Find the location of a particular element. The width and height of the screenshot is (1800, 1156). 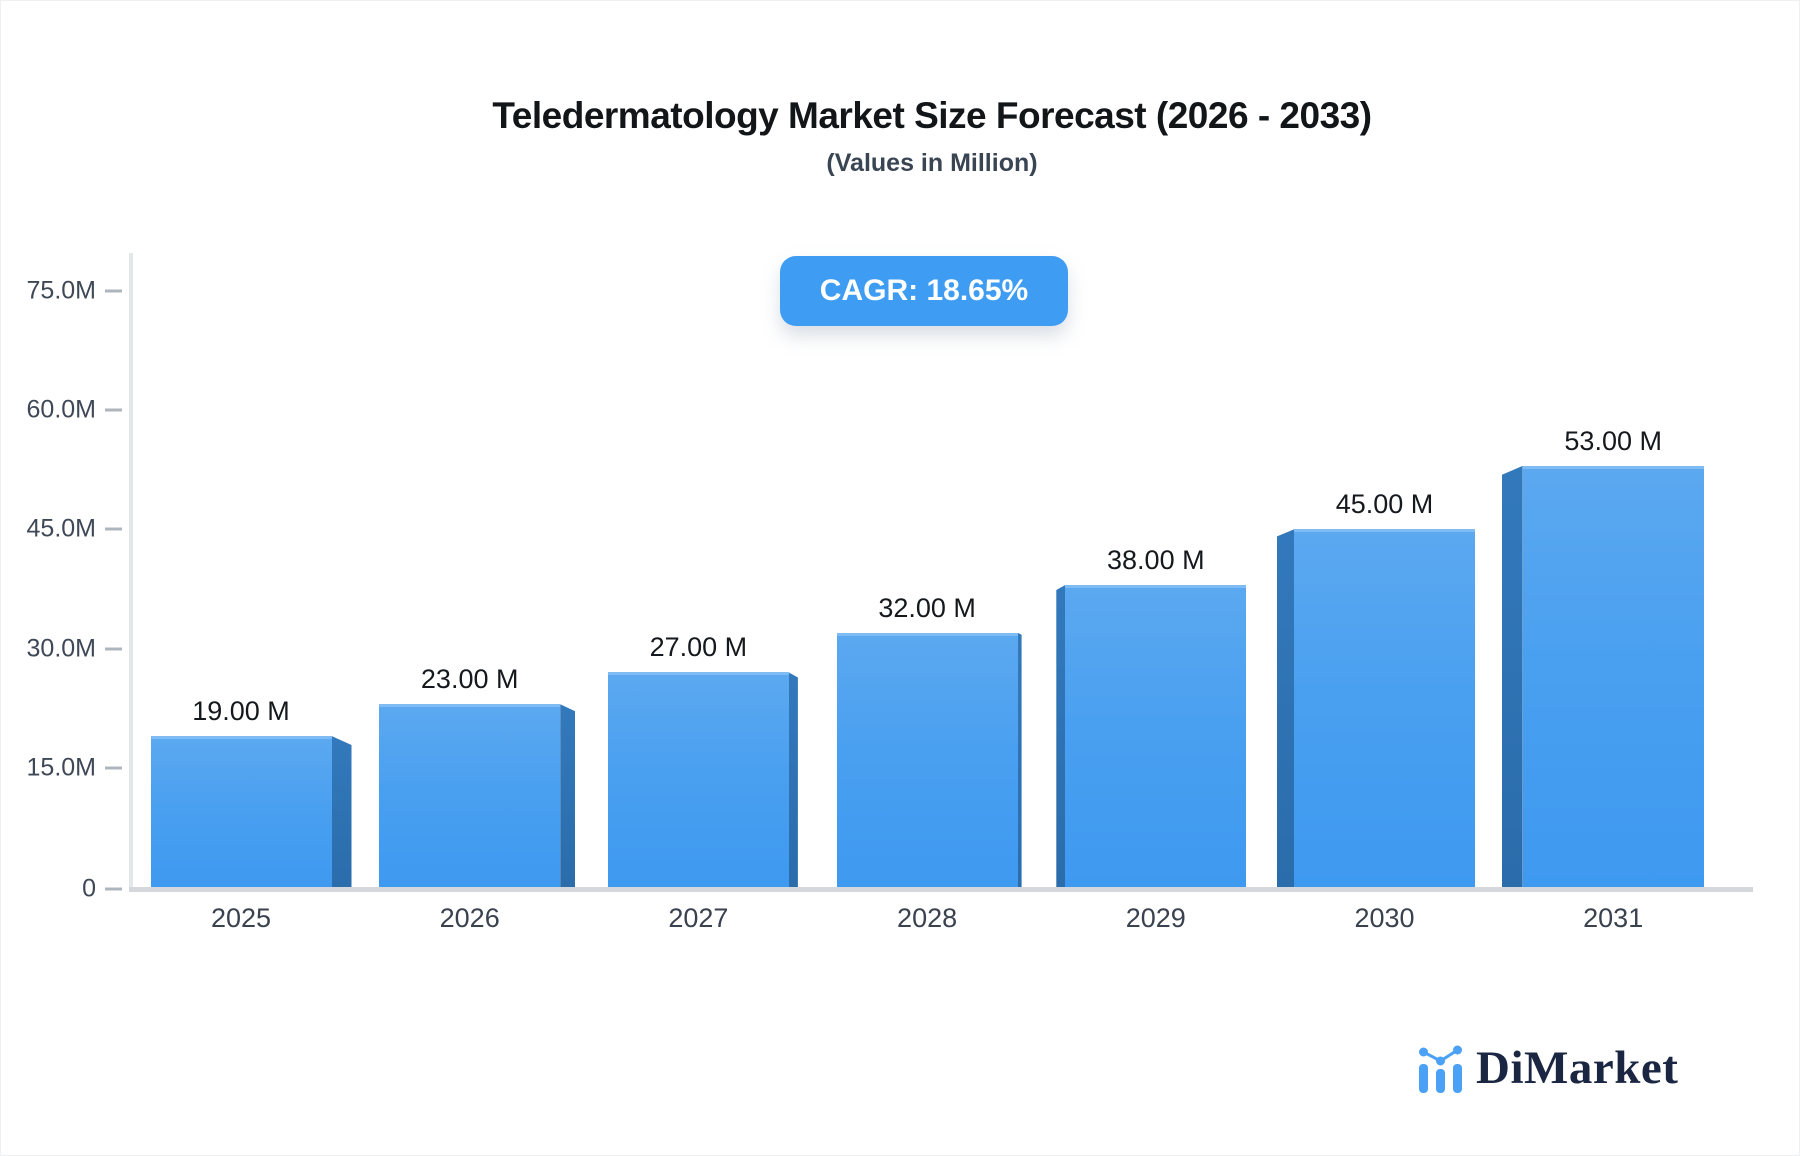

cagr-badge: CAGR: 18.65% is located at coordinates (924, 291).